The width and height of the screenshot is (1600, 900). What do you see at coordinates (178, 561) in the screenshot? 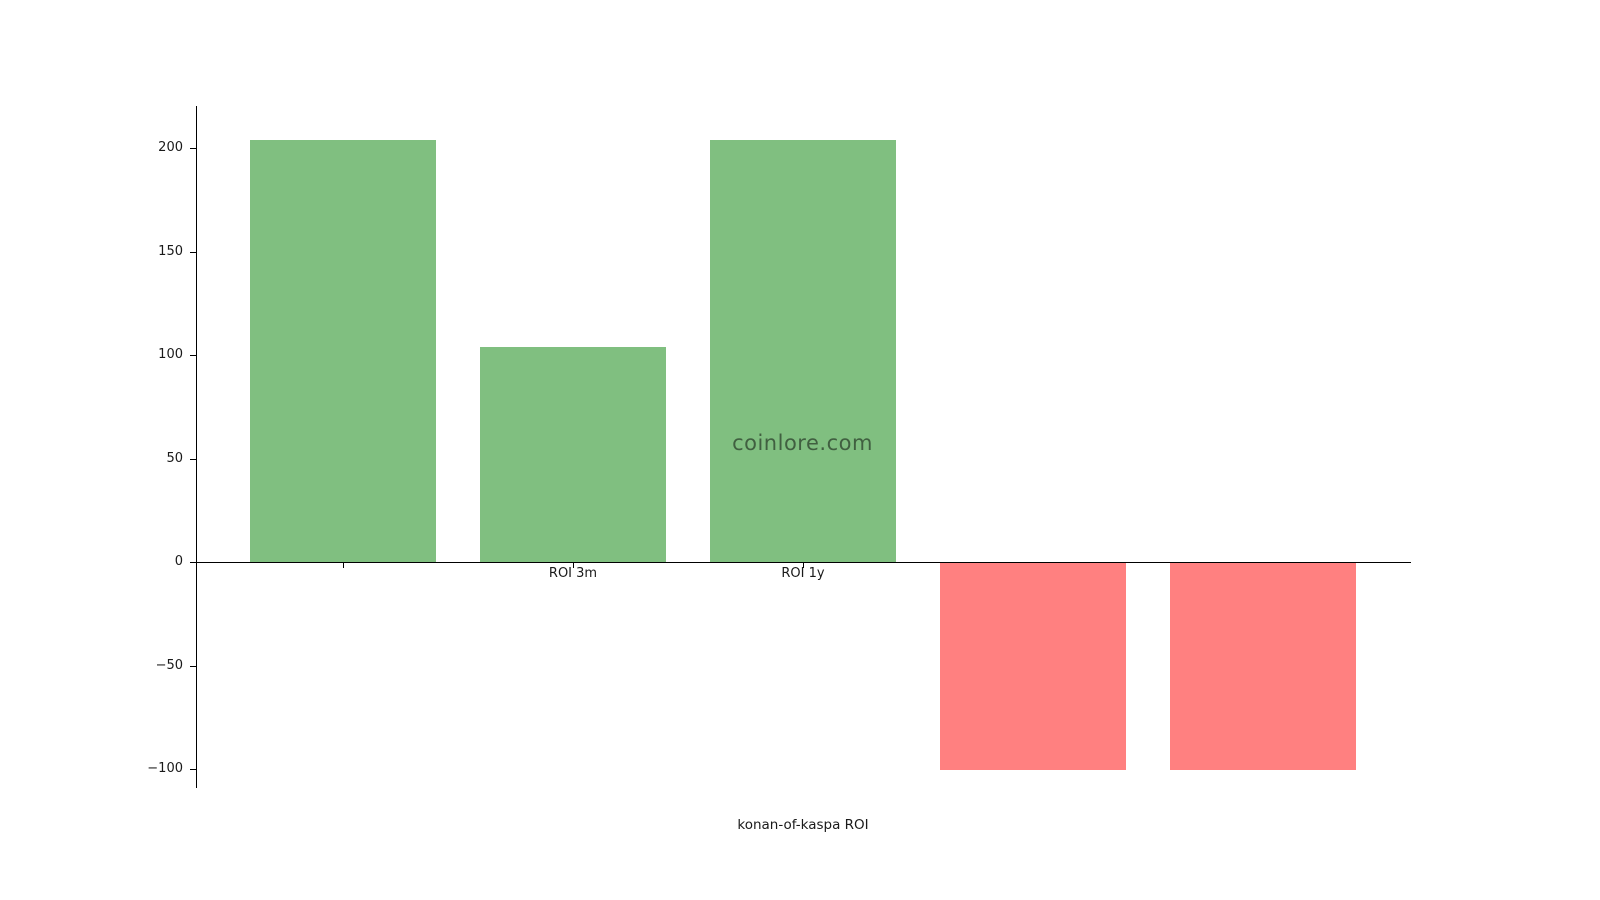
I see `y-tick-label: 0` at bounding box center [178, 561].